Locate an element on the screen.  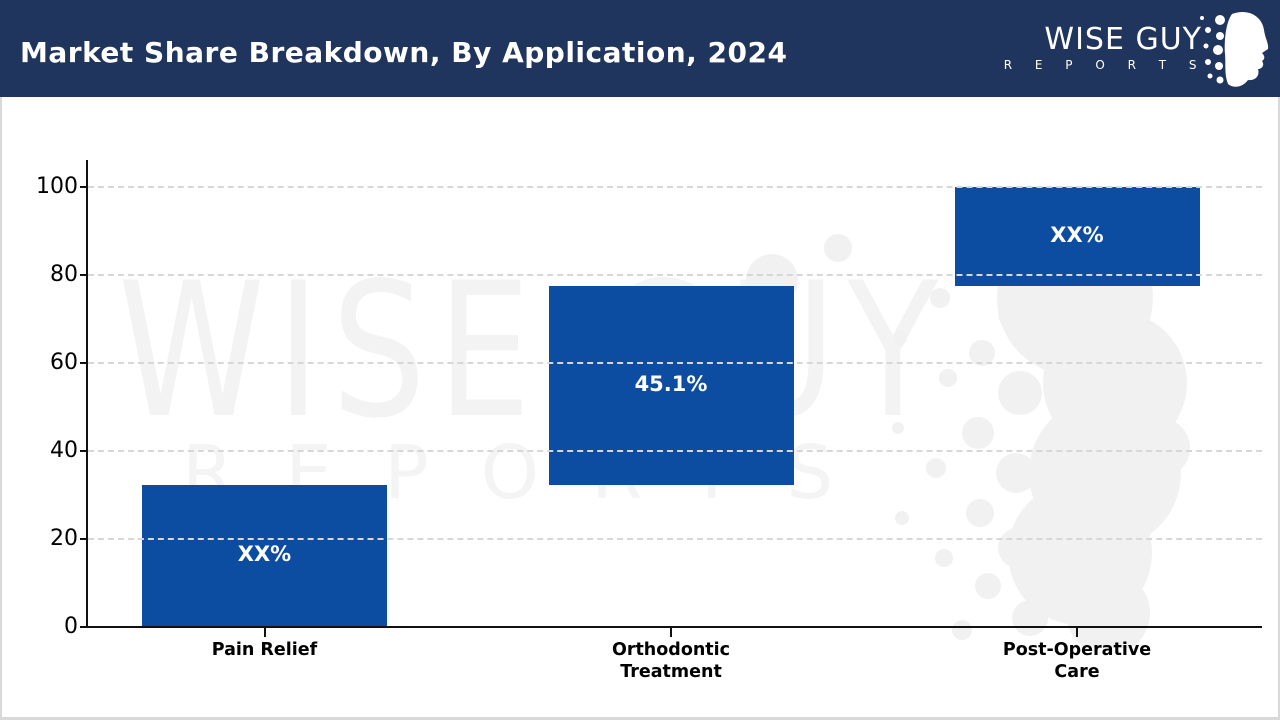
x-category-label: Pain Relief is located at coordinates (264, 650).